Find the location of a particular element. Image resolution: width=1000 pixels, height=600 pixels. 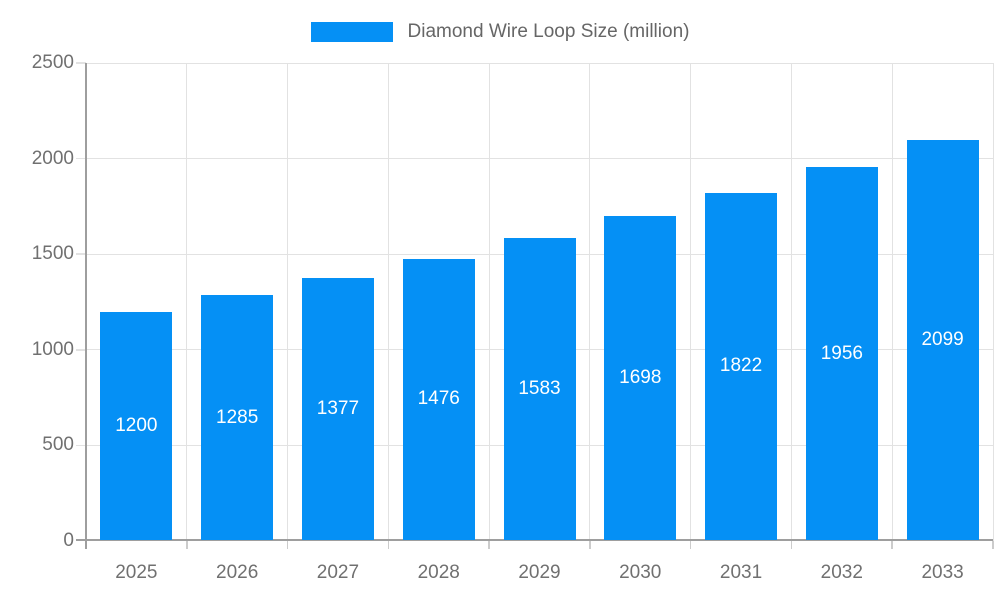

chart-legend: Diamond Wire Loop Size (million) is located at coordinates (500, 32).